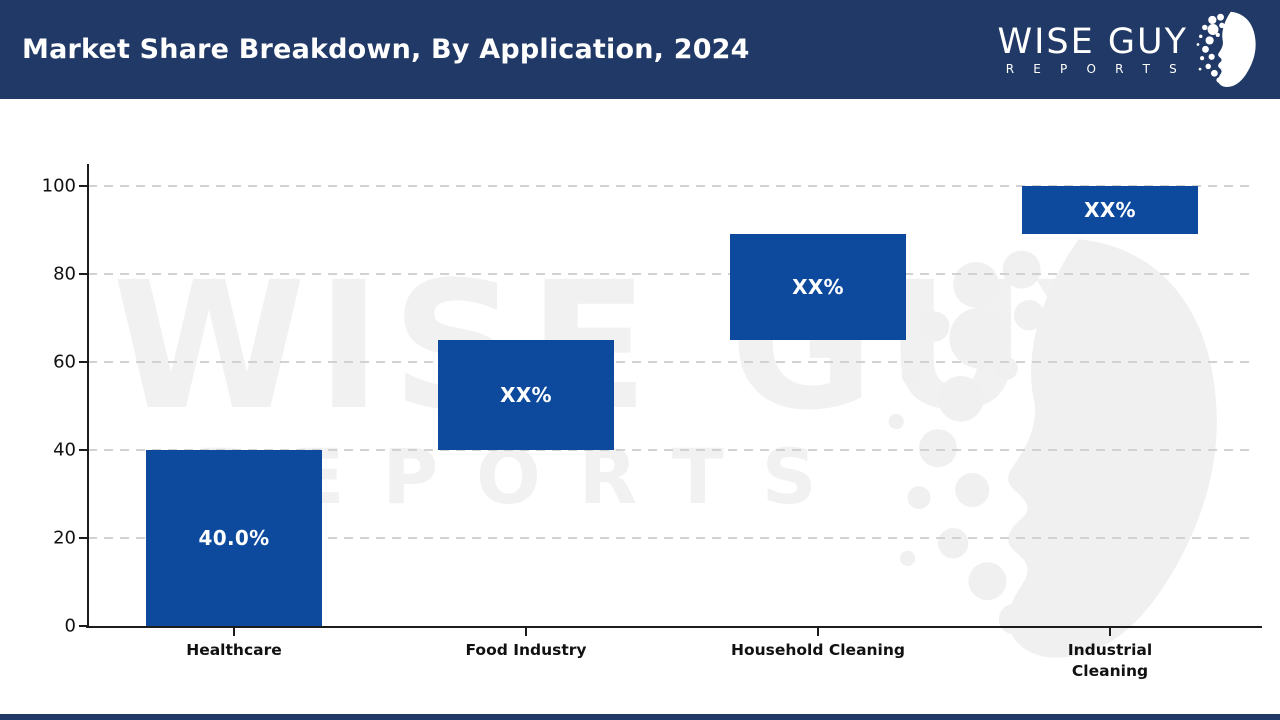  I want to click on footer-bar, so click(640, 717).